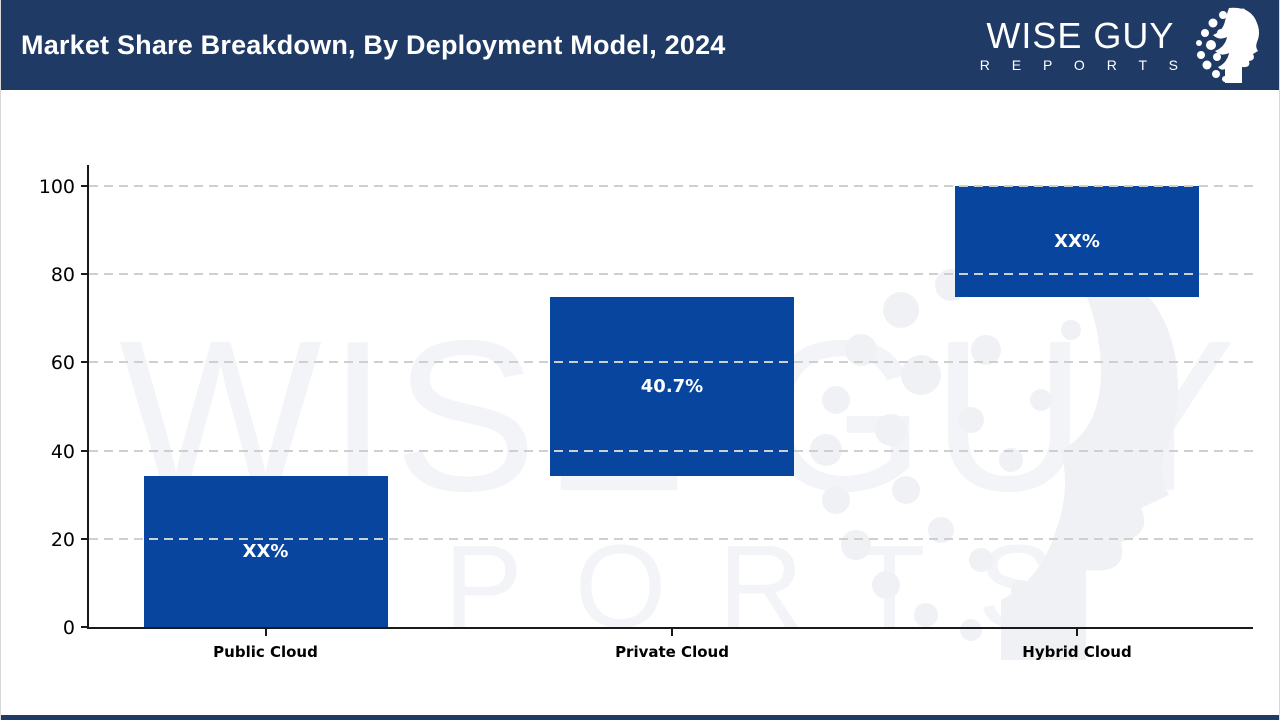 The height and width of the screenshot is (720, 1280). Describe the element at coordinates (68, 628) in the screenshot. I see `y-tick-label-0: 0` at that location.